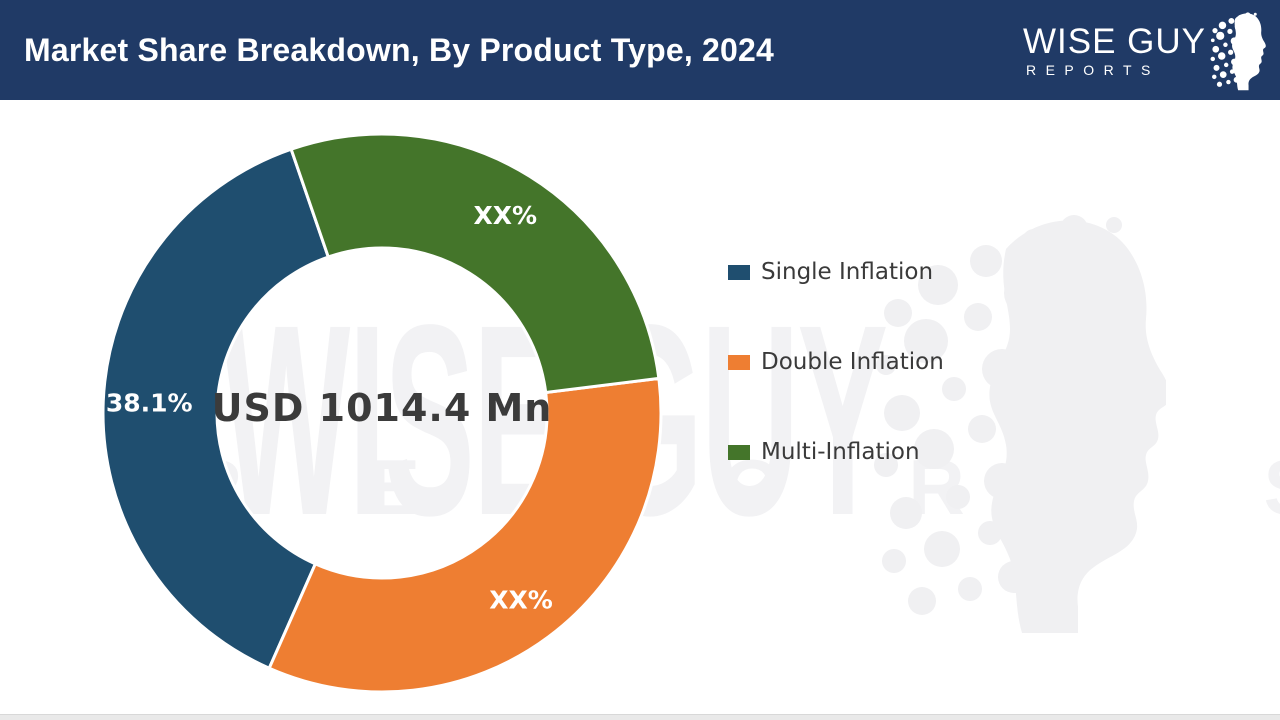  I want to click on legend-item-single-inflation: Single Inflation, so click(836, 272).